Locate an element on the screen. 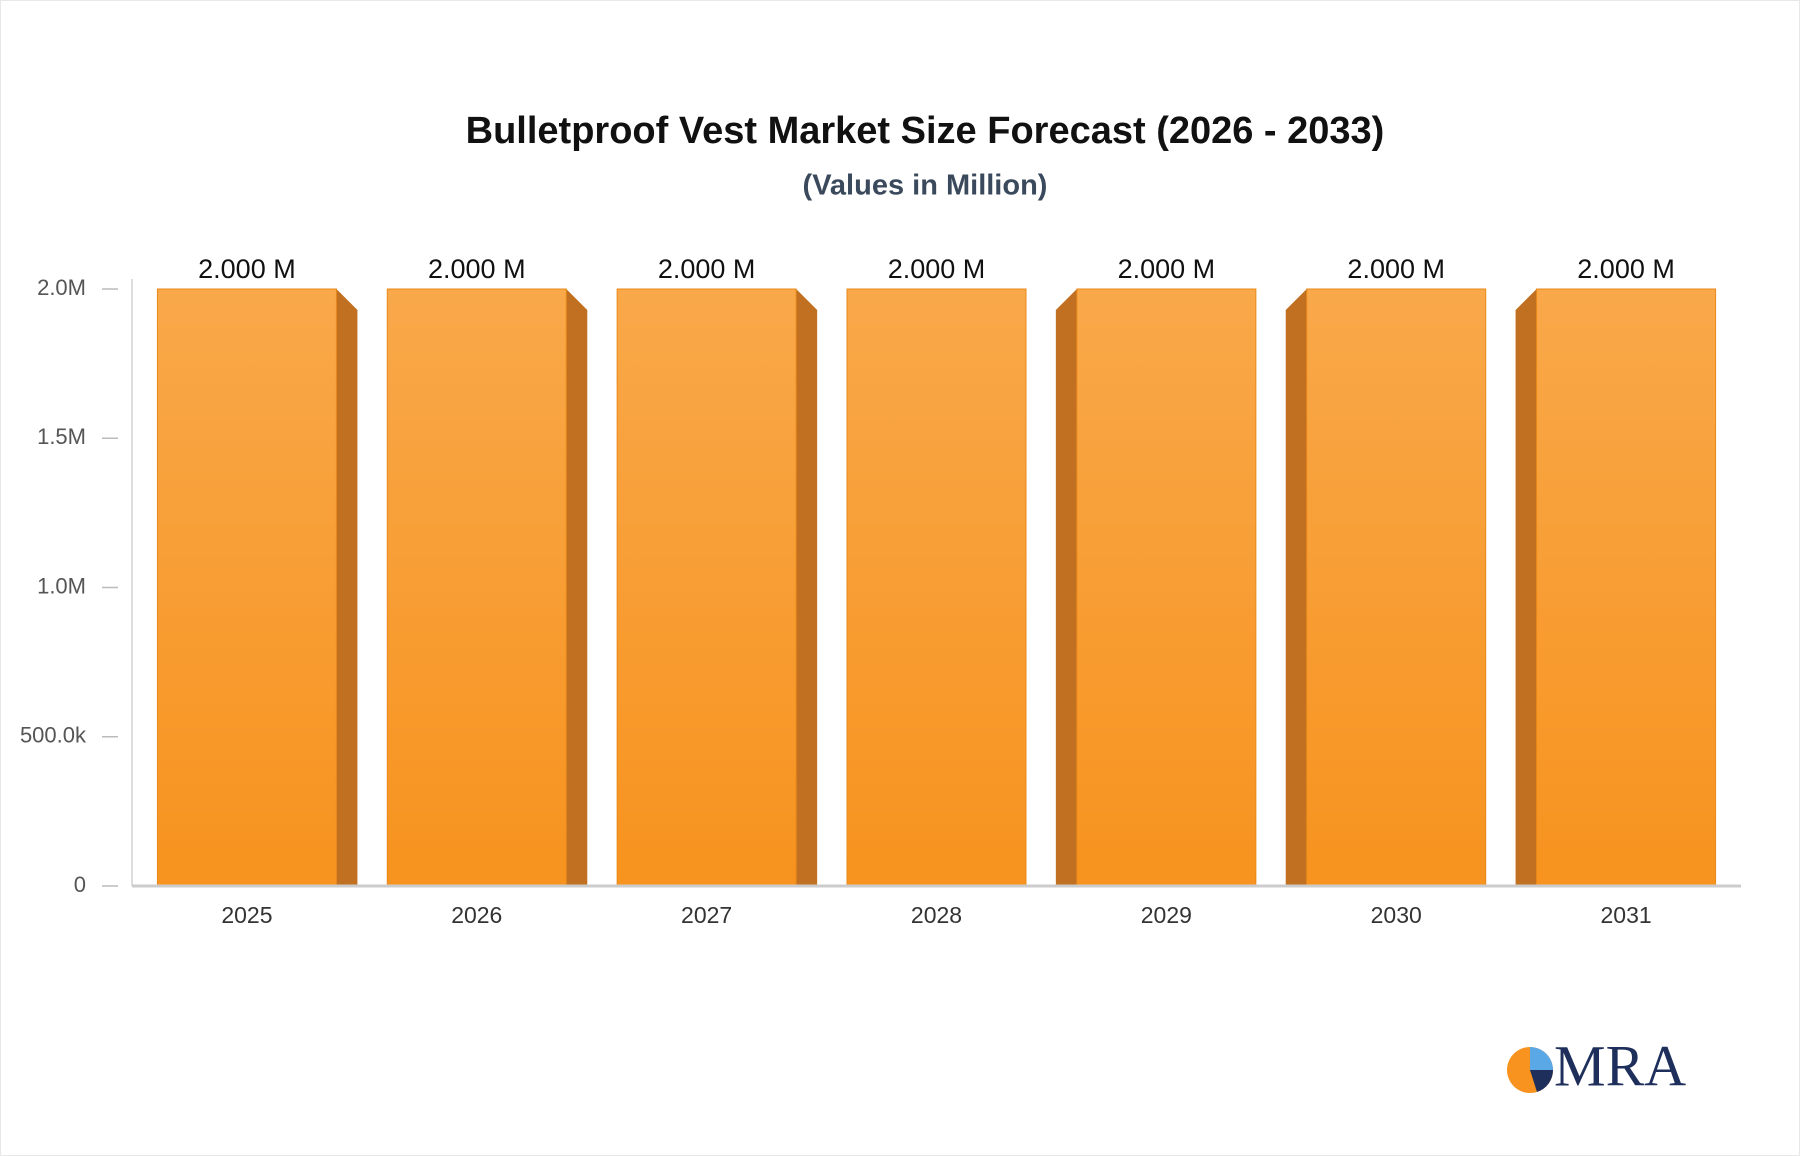  logo: MRA is located at coordinates (1596, 1065).